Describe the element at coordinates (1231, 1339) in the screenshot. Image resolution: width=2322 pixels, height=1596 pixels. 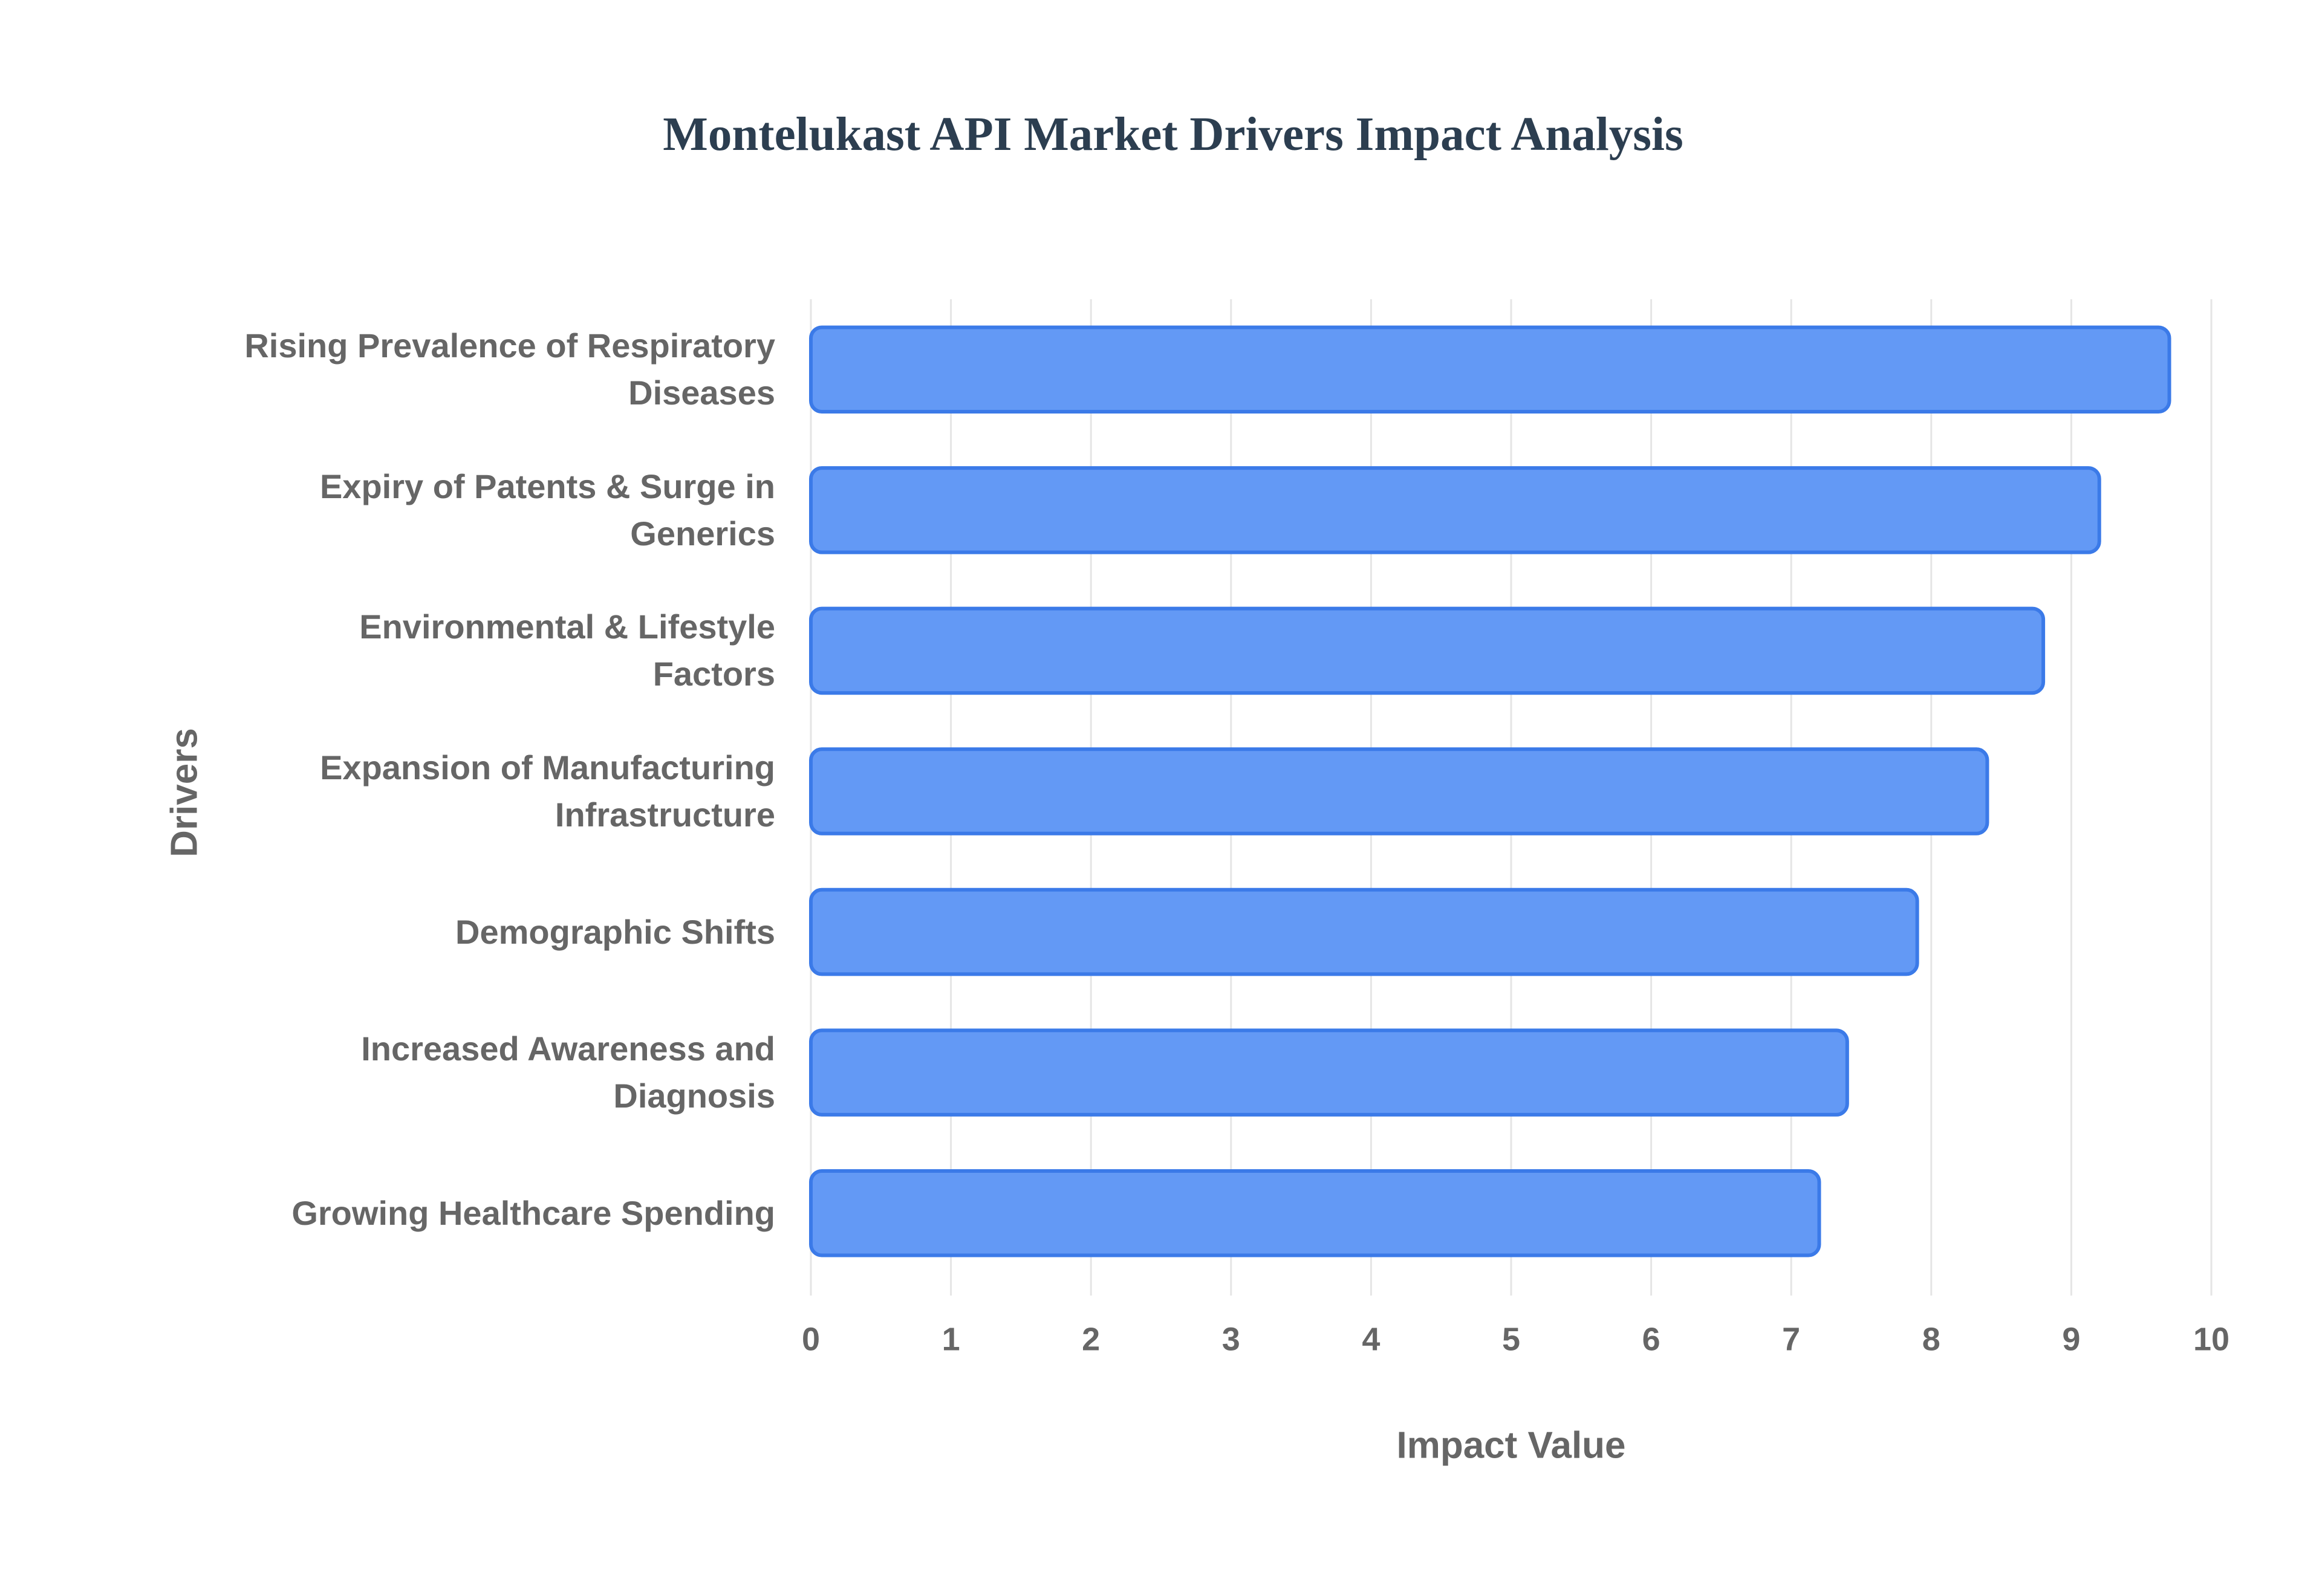
I see `x-tick-label: 3` at that location.